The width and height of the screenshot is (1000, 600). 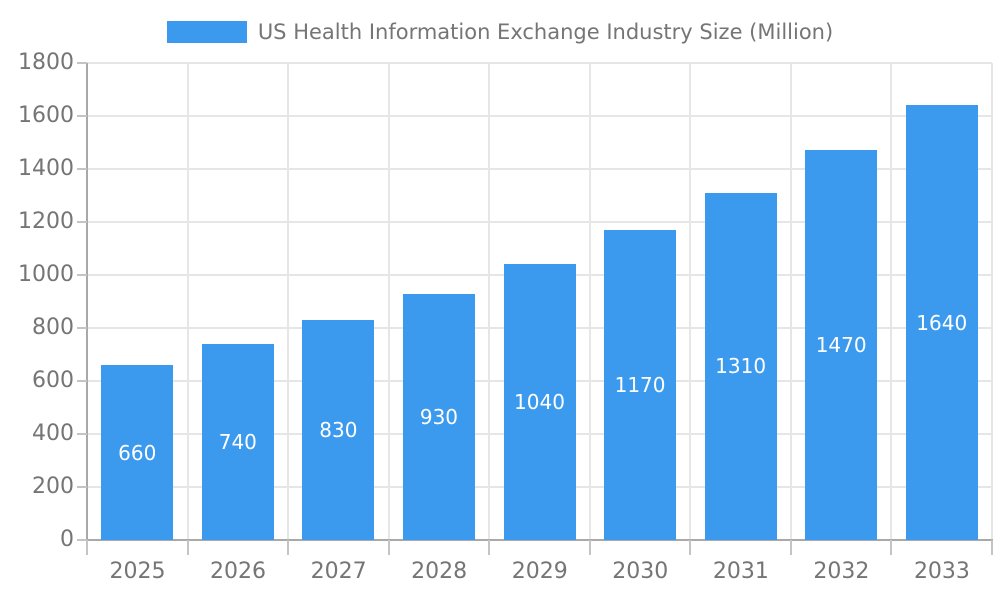 I want to click on bar: 660, so click(x=137, y=452).